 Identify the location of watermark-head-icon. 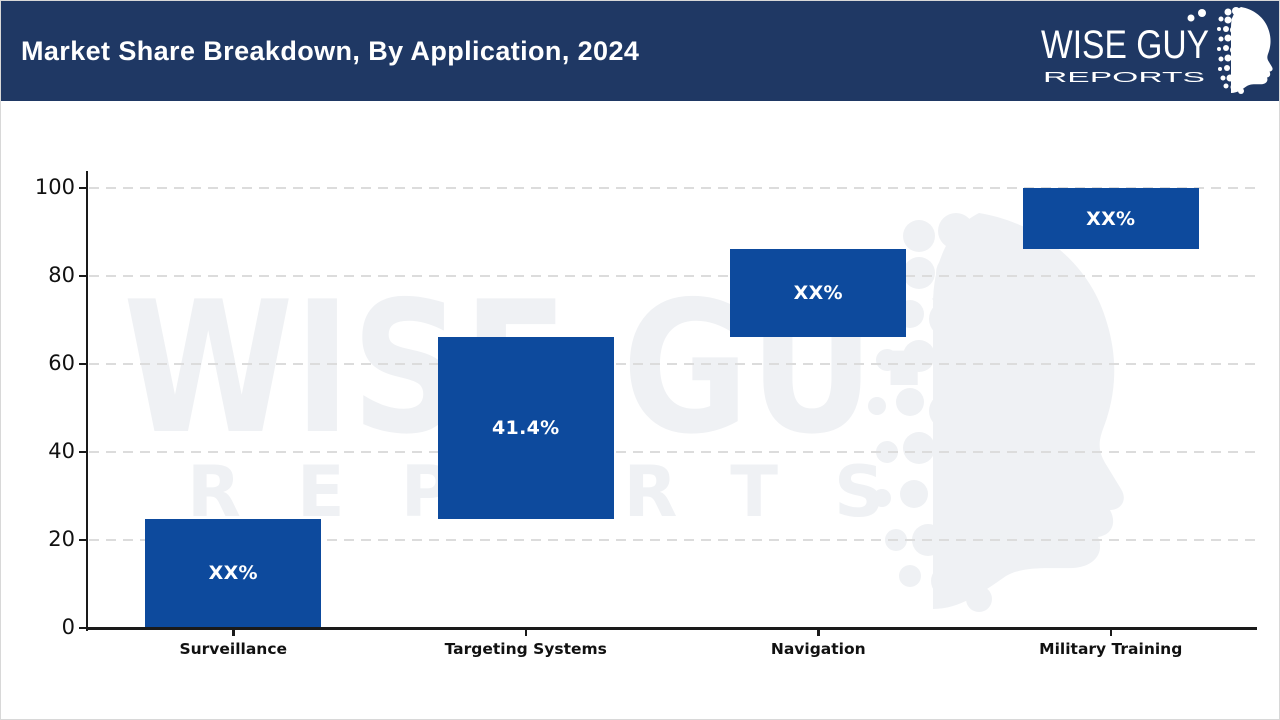
(996, 412).